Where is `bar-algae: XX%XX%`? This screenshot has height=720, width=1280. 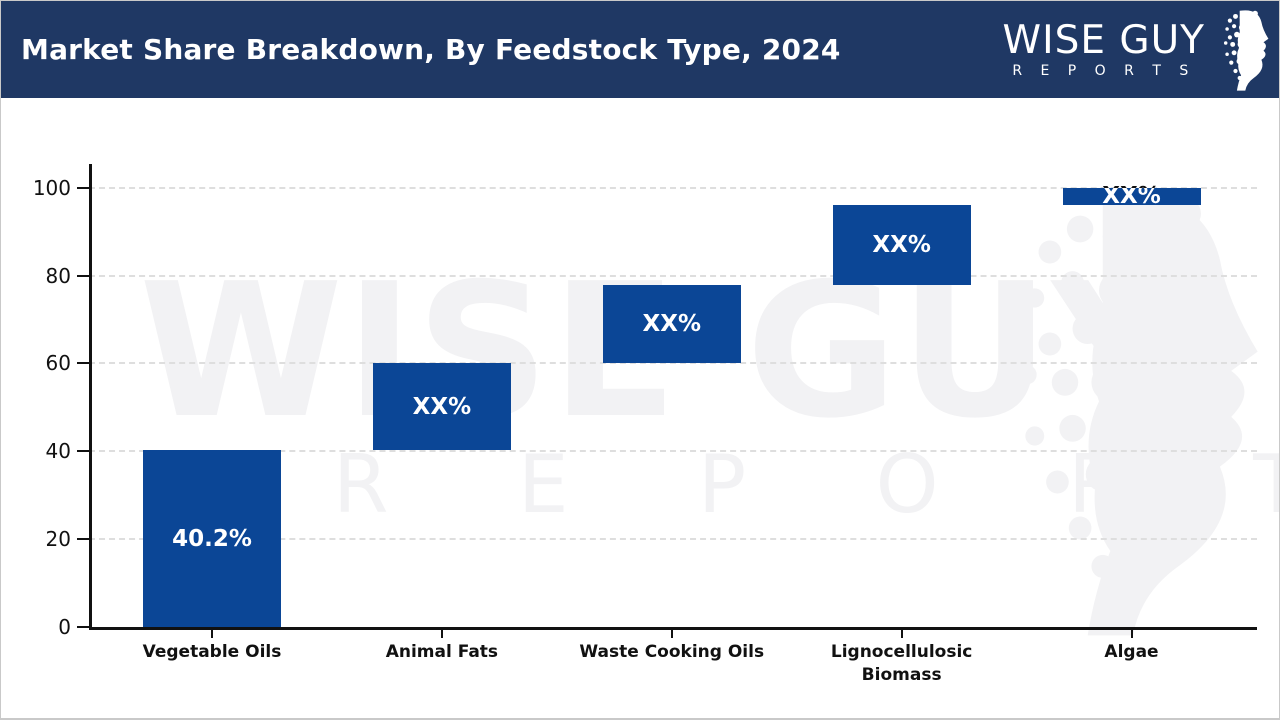
bar-algae: XX%XX% is located at coordinates (1131, 196).